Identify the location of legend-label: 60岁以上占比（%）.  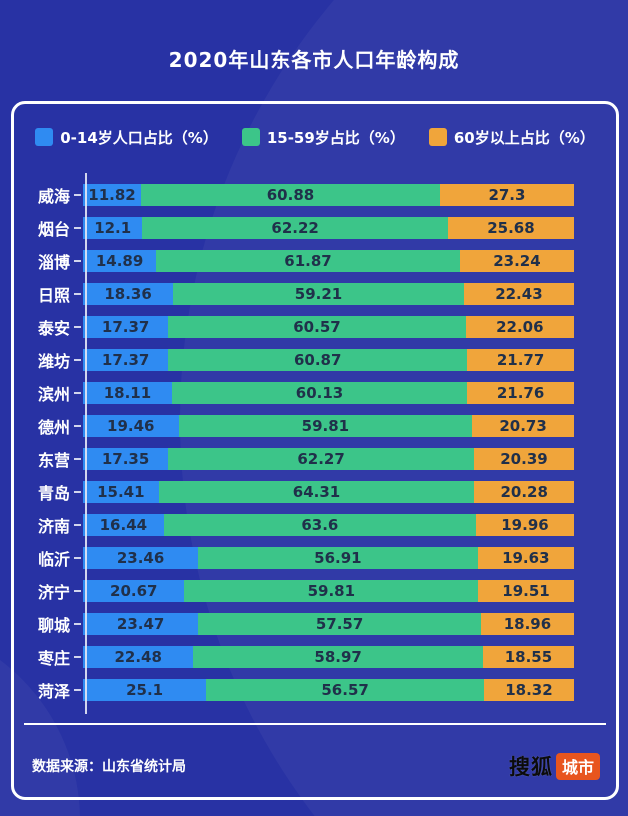
(524, 137).